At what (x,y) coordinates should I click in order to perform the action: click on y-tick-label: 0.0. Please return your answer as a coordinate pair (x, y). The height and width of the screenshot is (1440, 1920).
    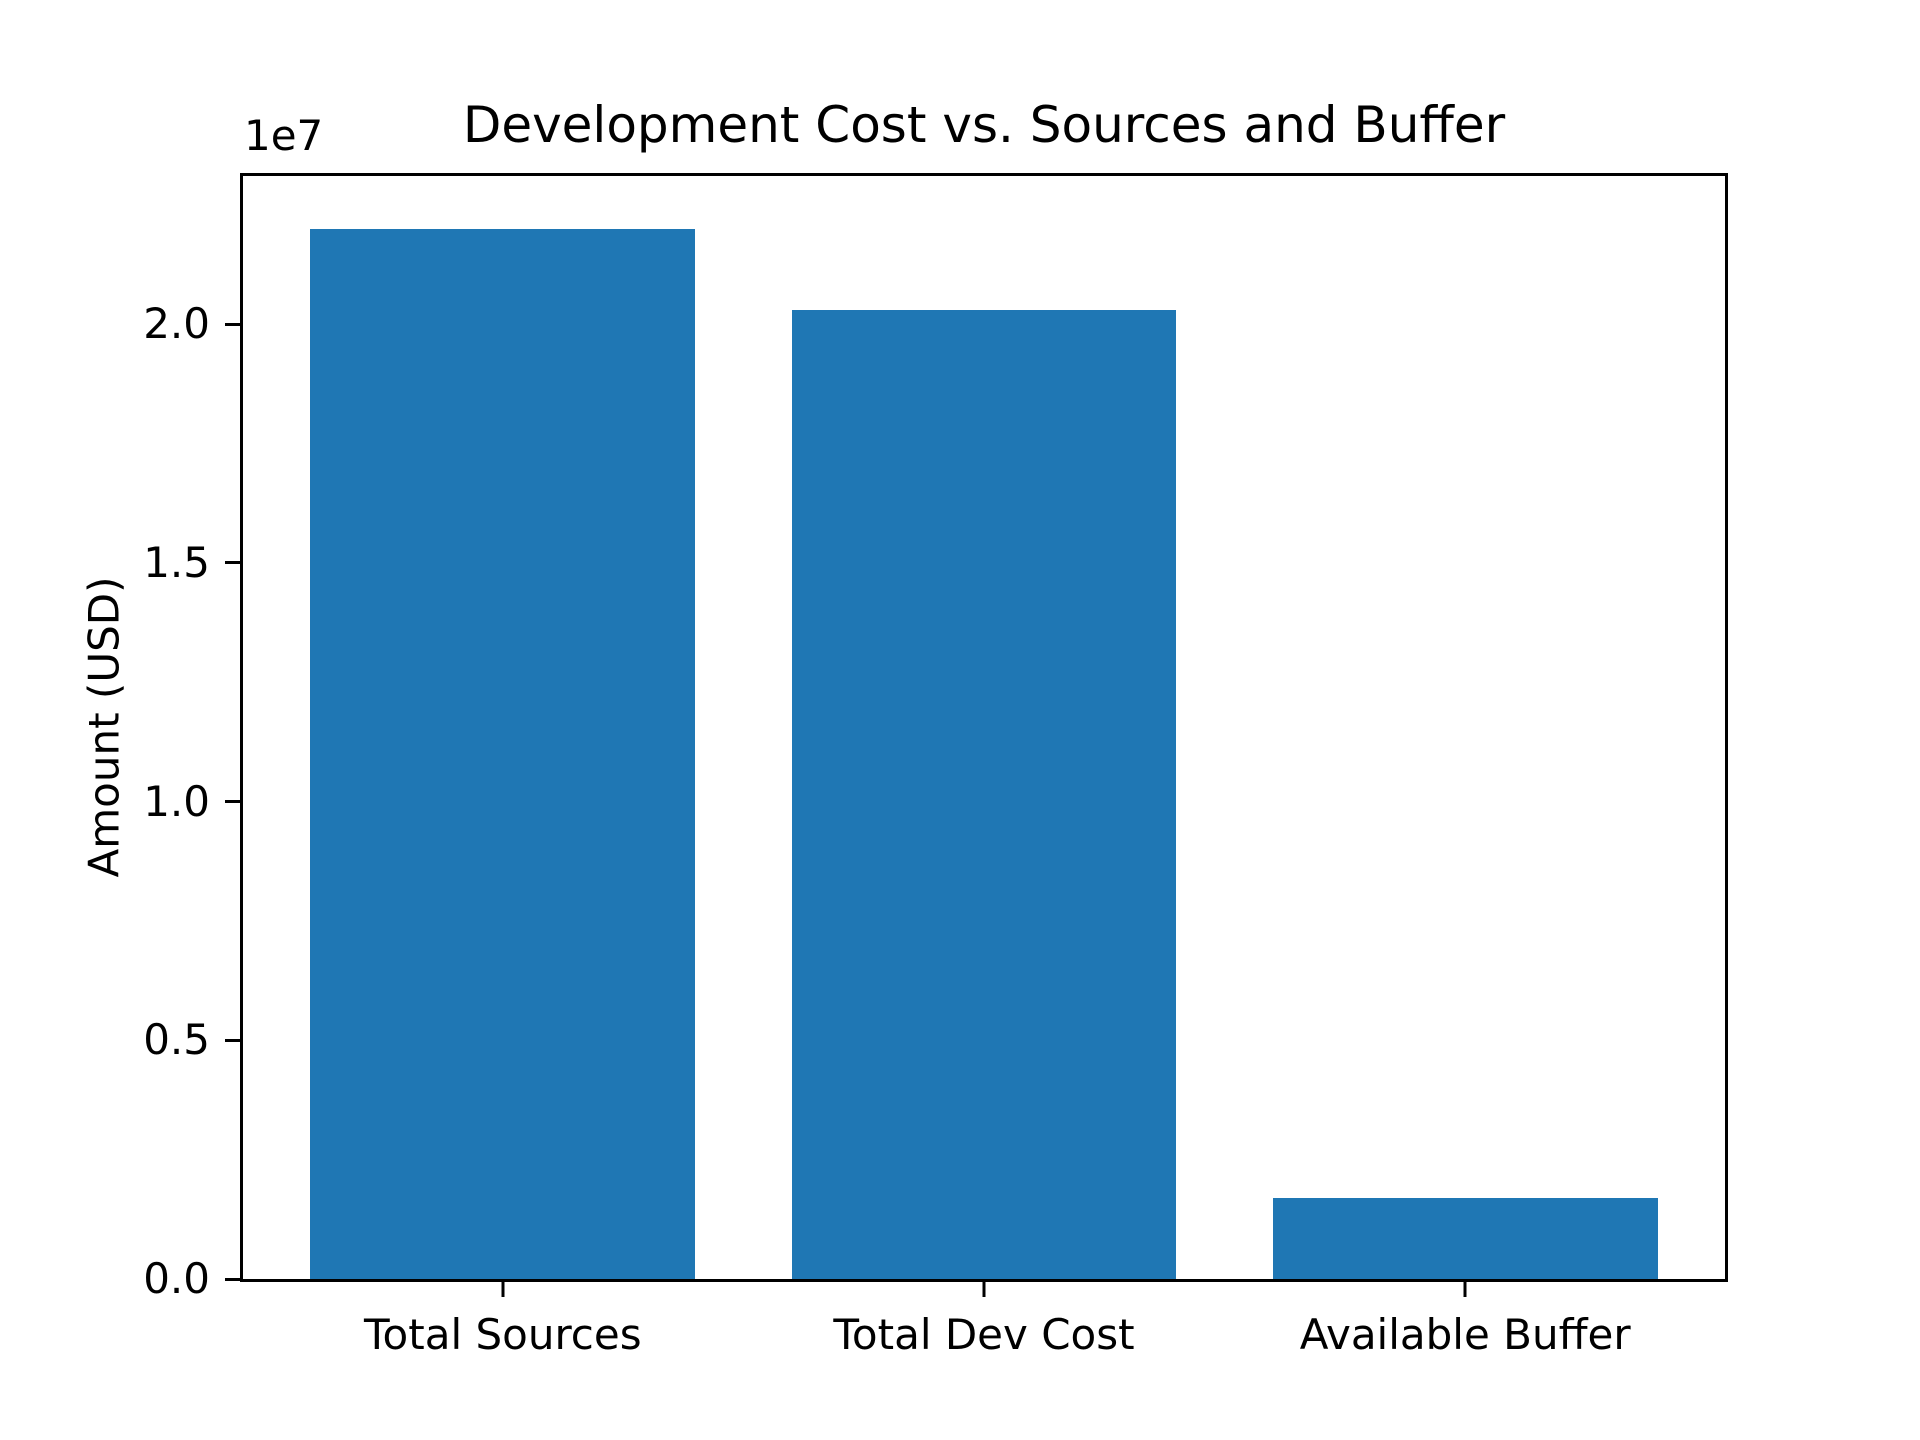
    Looking at the image, I should click on (176, 1278).